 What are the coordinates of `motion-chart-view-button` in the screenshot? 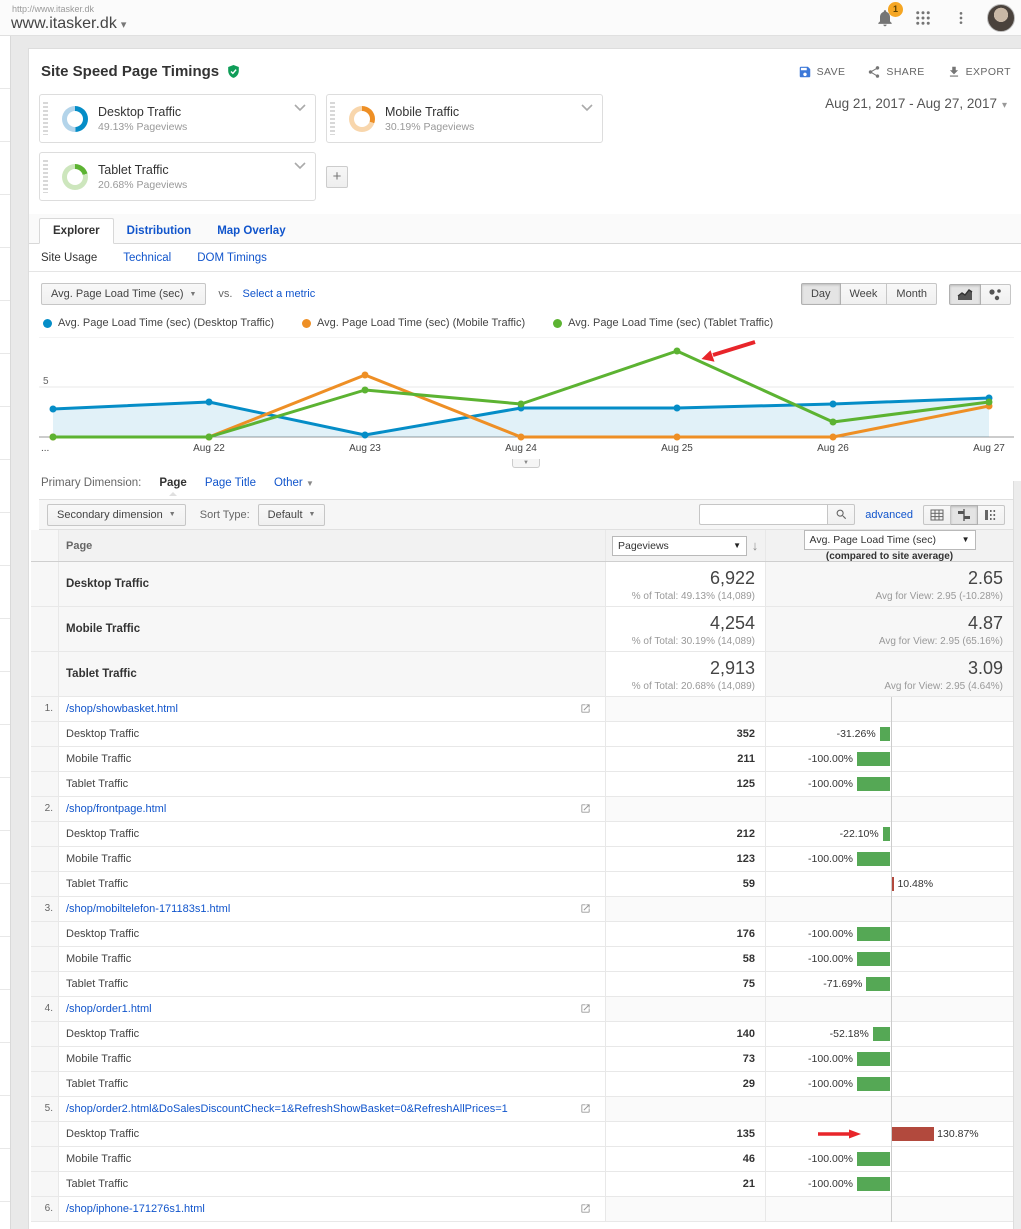 It's located at (996, 294).